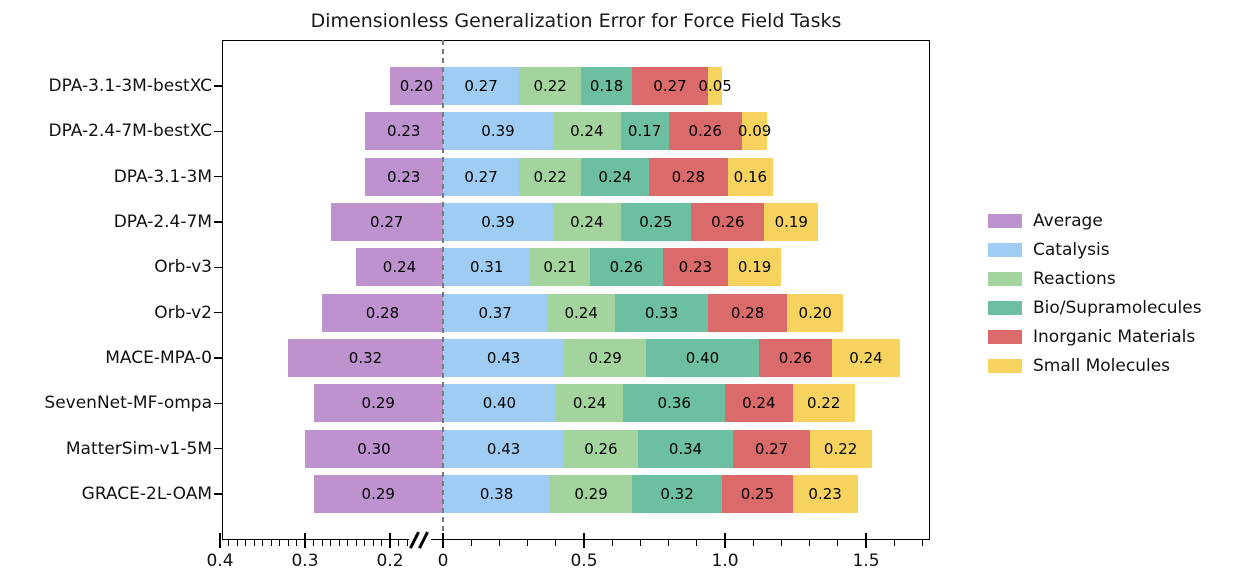 This screenshot has width=1240, height=578. I want to click on bar-value-label: 0.23, so click(825, 493).